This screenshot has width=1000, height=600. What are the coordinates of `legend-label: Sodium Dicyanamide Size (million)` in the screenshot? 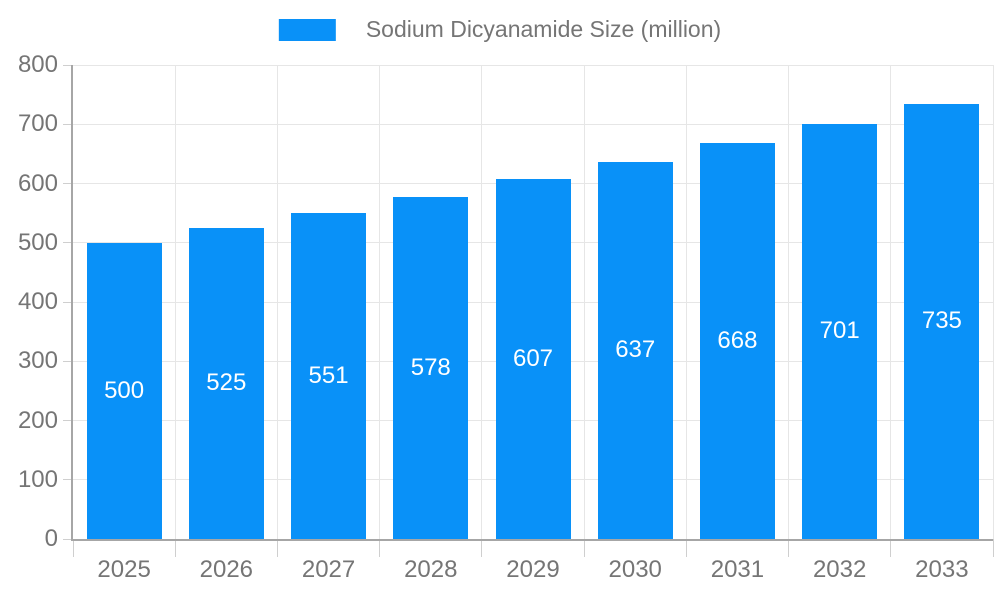 It's located at (543, 29).